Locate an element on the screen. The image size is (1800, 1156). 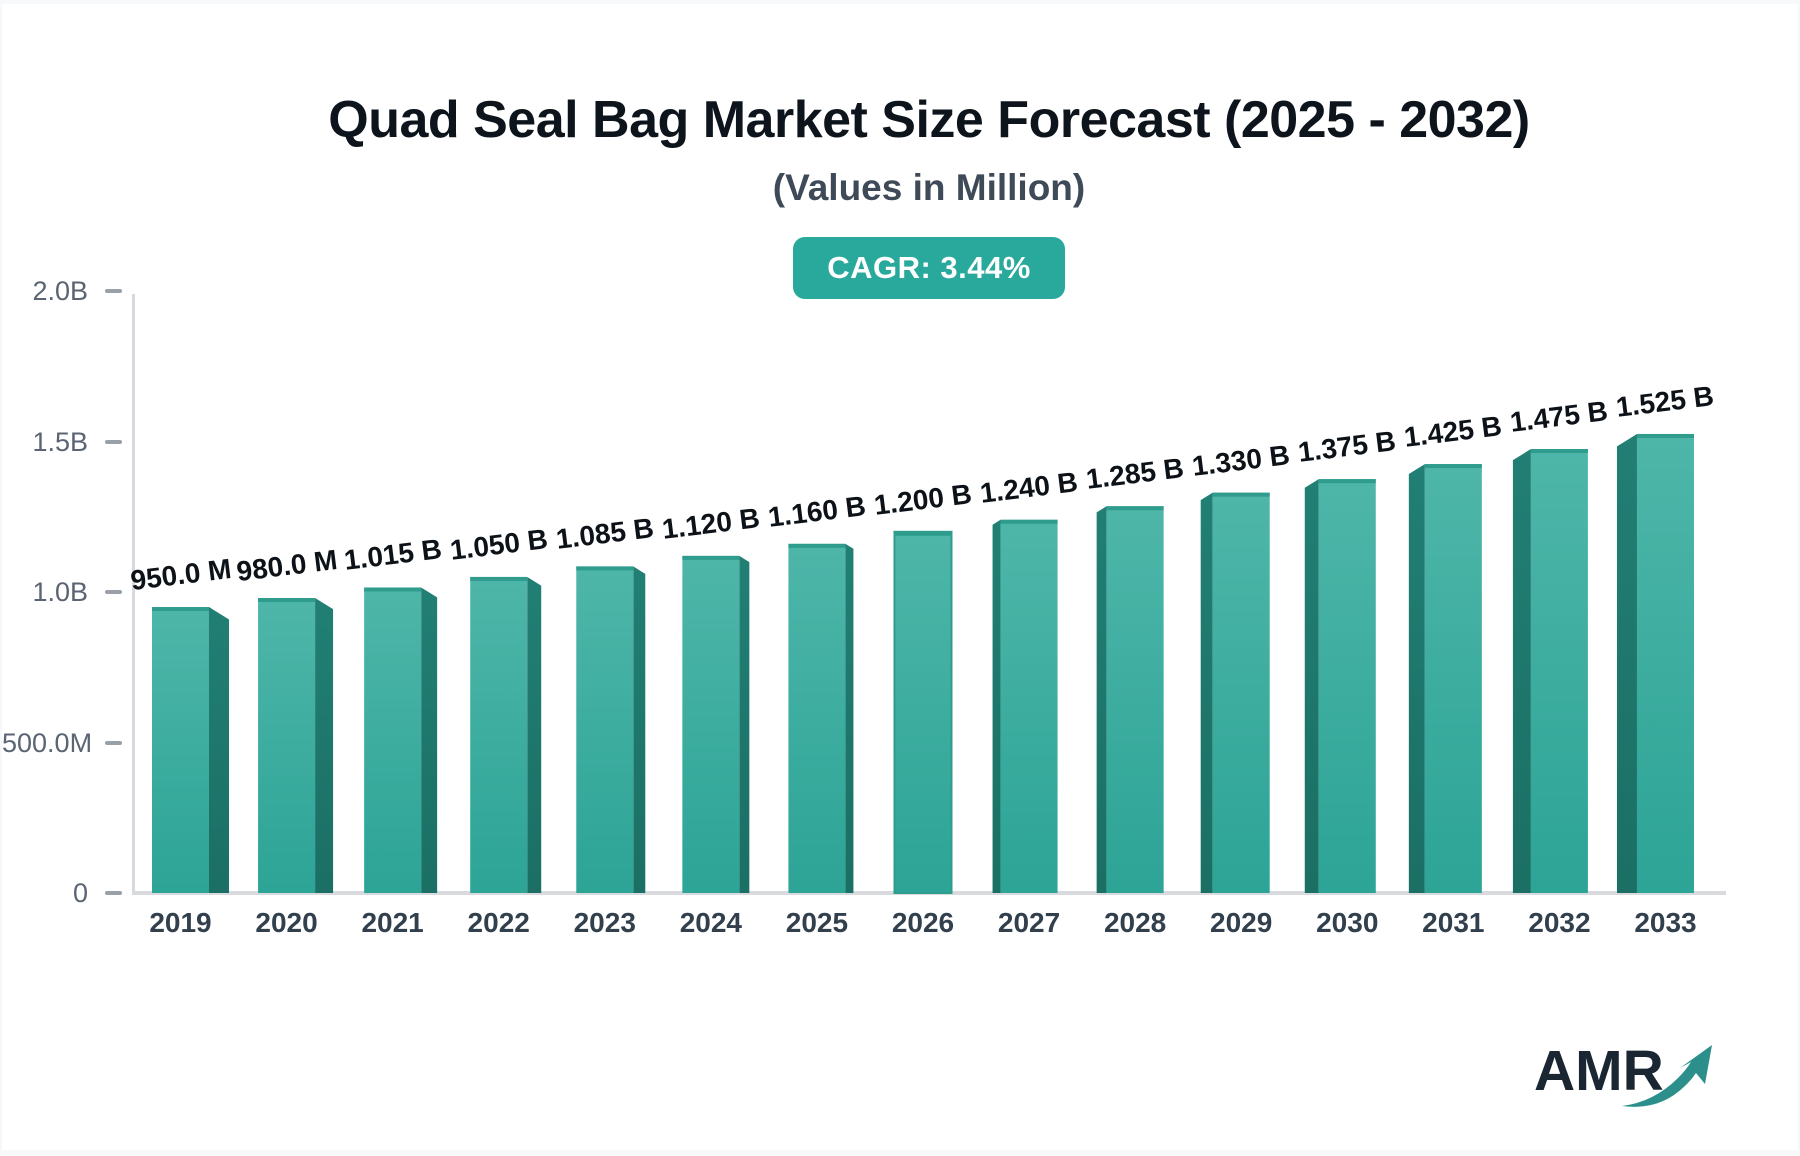
x-tick-label: 2028 is located at coordinates (1135, 922).